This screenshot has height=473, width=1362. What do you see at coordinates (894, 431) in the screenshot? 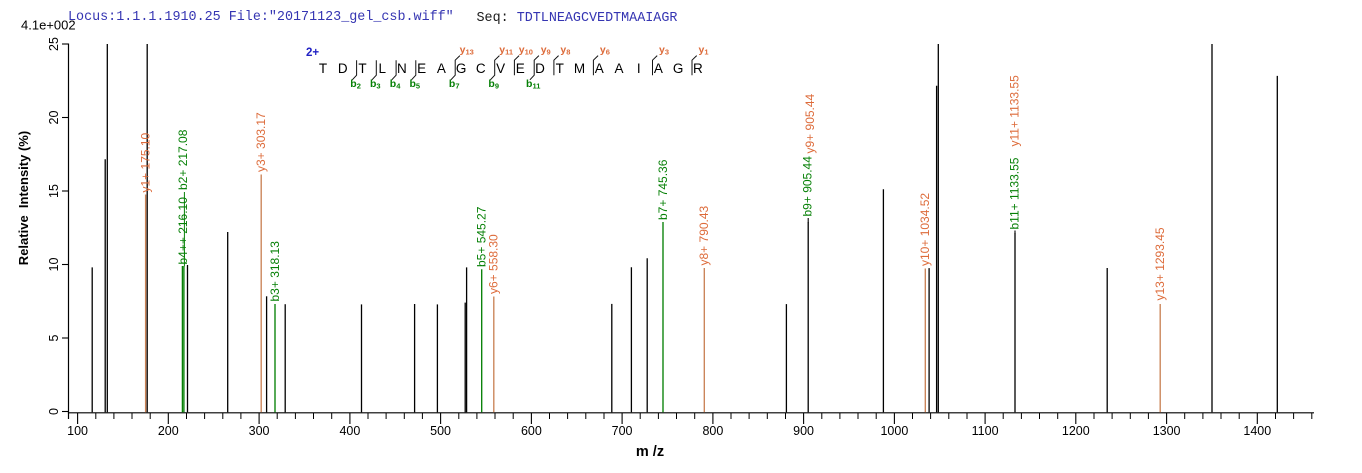
I see `svg-text: 1000` at bounding box center [894, 431].